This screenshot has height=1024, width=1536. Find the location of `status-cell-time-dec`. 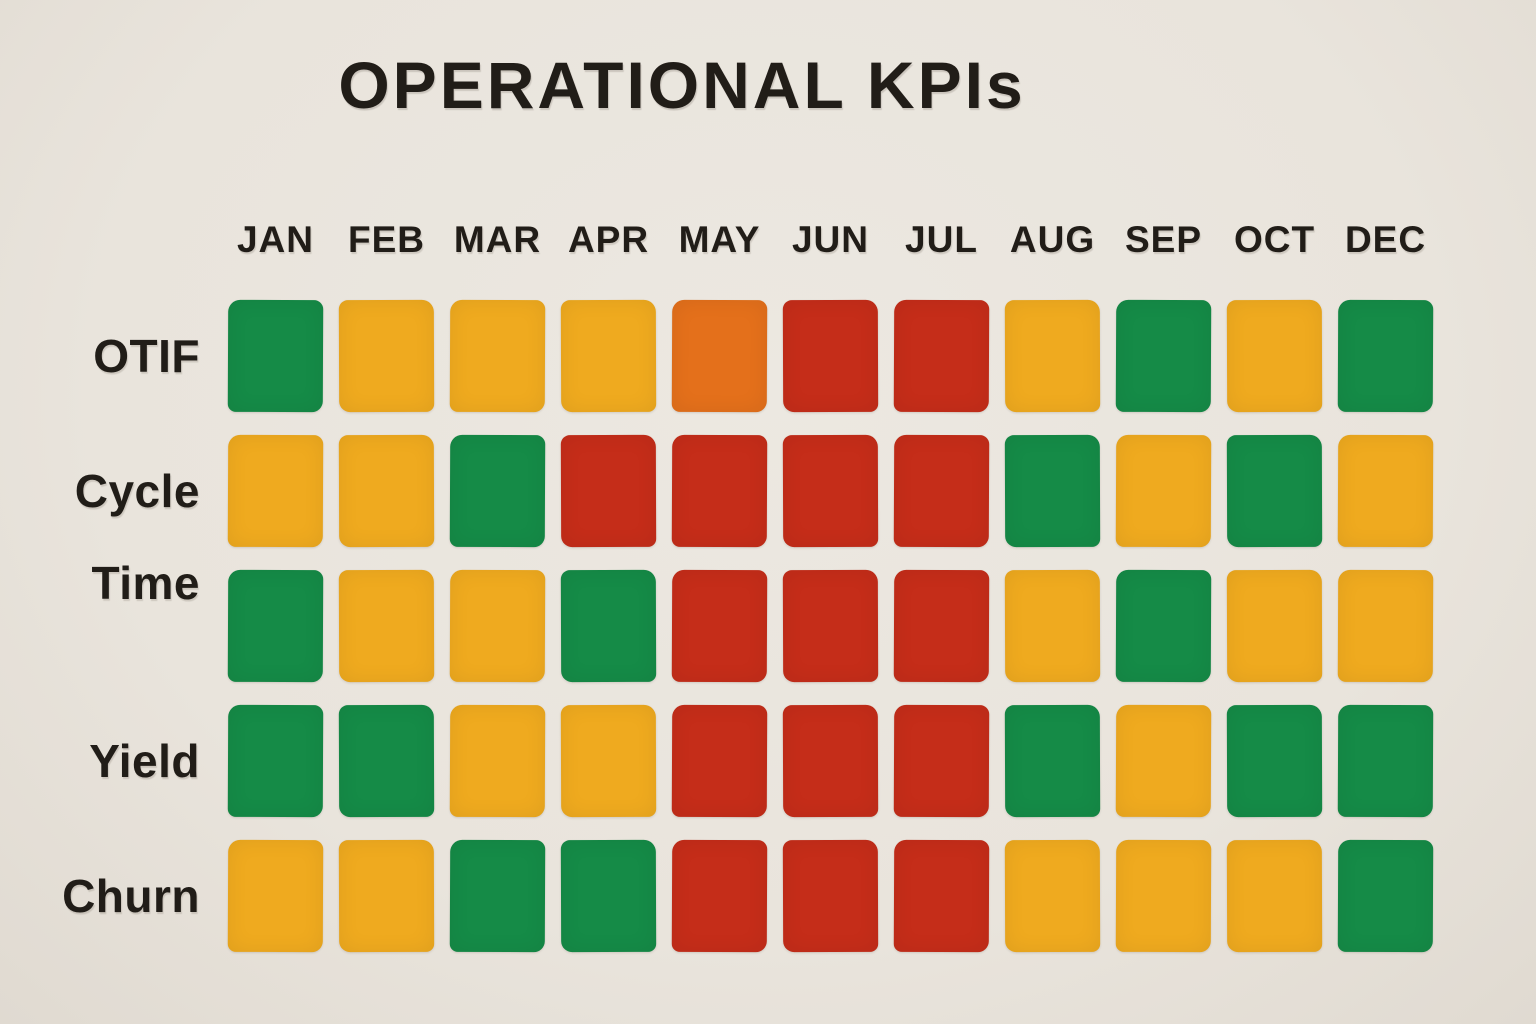

status-cell-time-dec is located at coordinates (1385, 626).